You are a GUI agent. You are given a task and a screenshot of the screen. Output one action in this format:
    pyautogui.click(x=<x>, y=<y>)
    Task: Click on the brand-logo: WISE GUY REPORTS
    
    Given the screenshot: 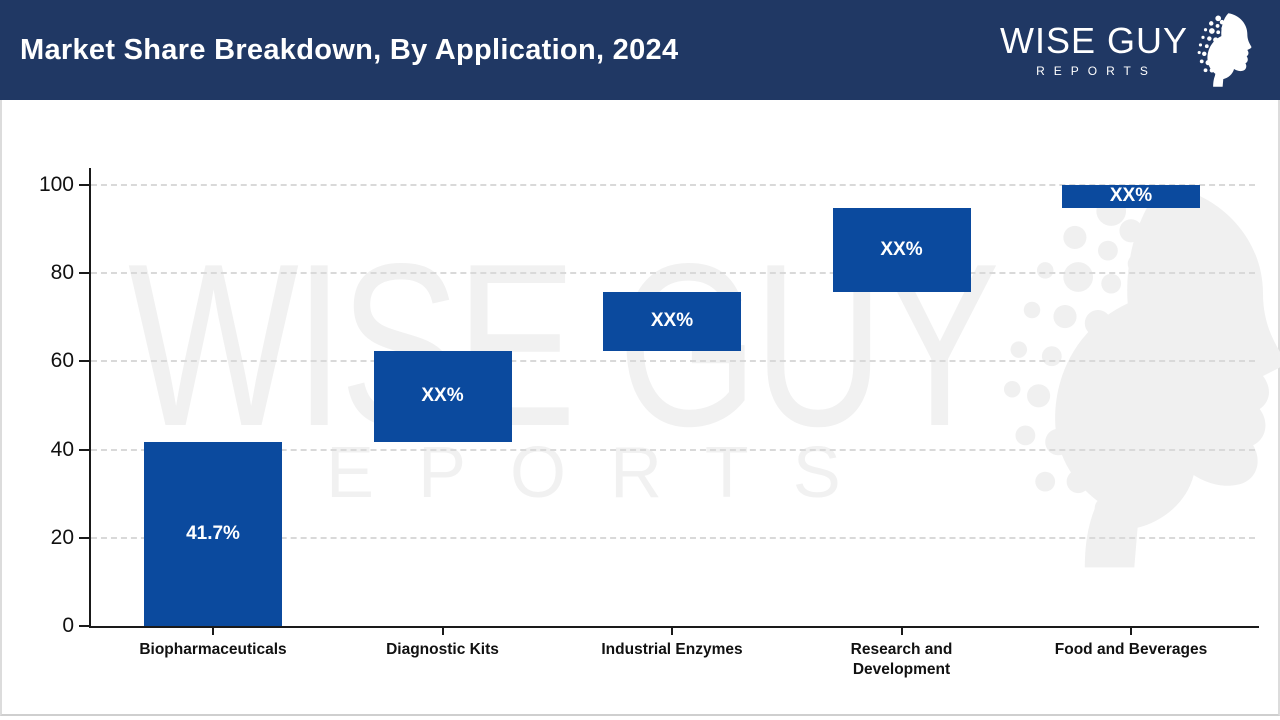 What is the action you would take?
    pyautogui.click(x=1127, y=50)
    